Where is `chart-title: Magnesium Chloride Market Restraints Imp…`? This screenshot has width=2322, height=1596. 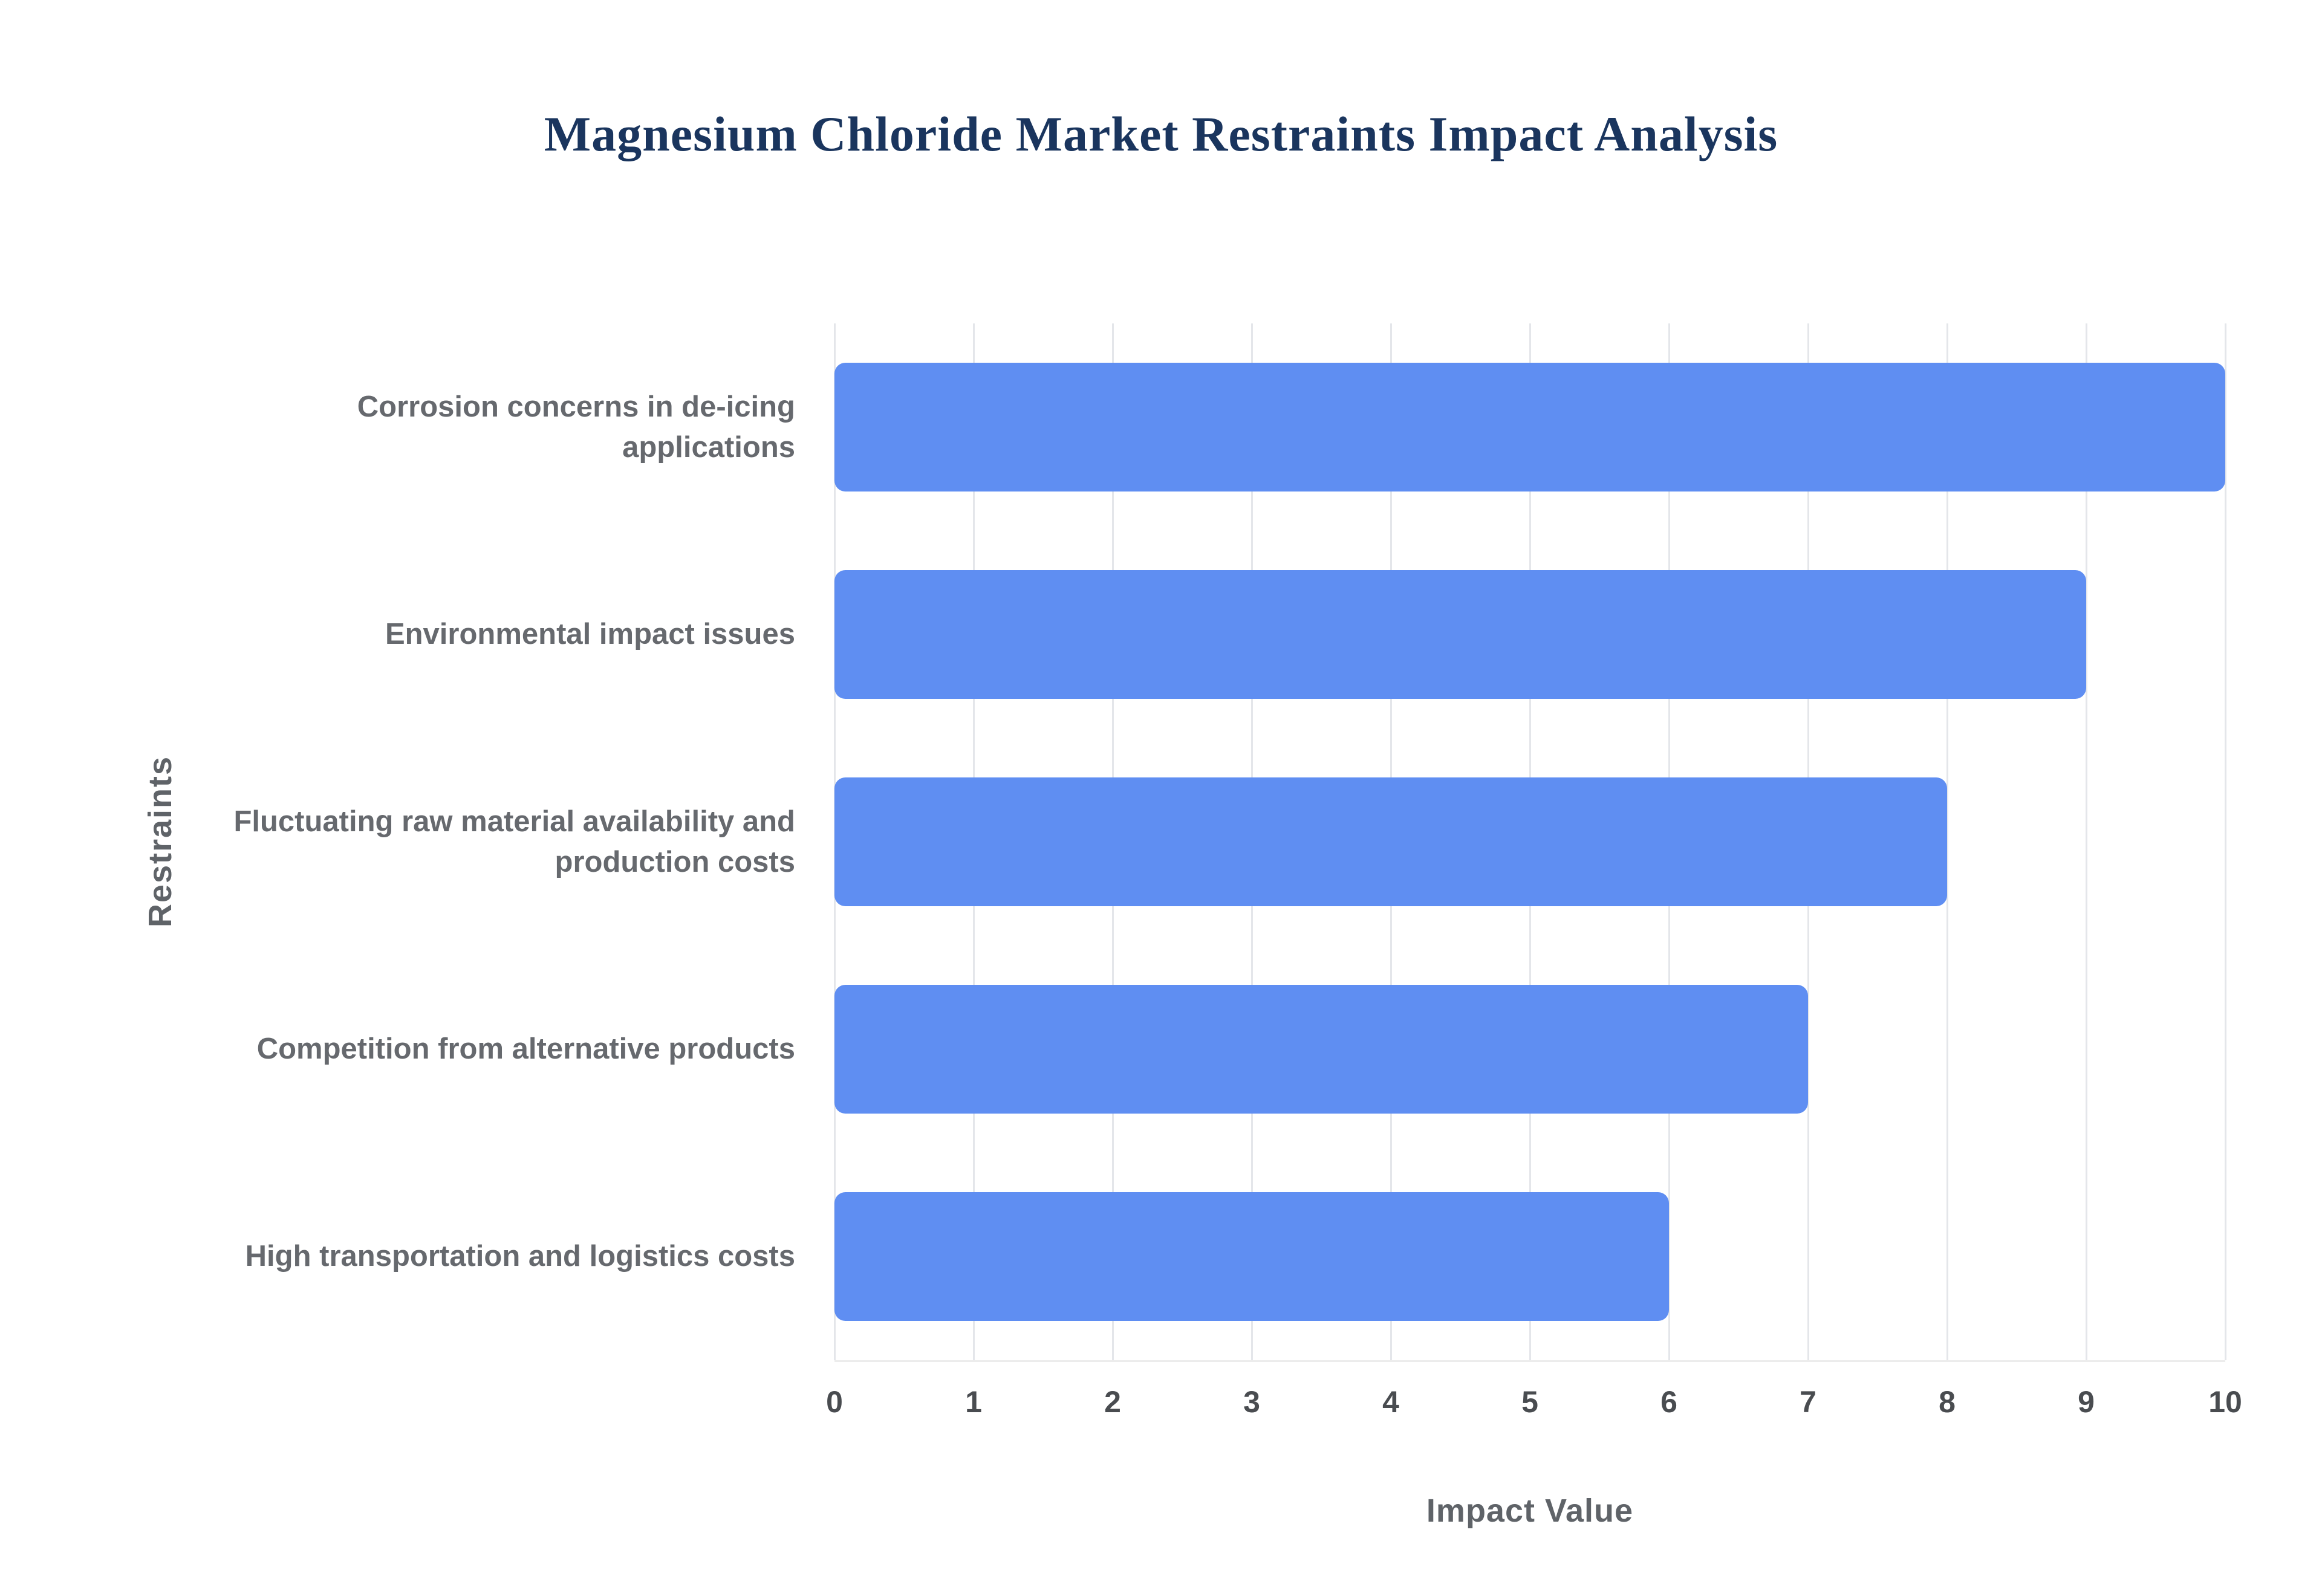 chart-title: Magnesium Chloride Market Restraints Imp… is located at coordinates (1161, 133).